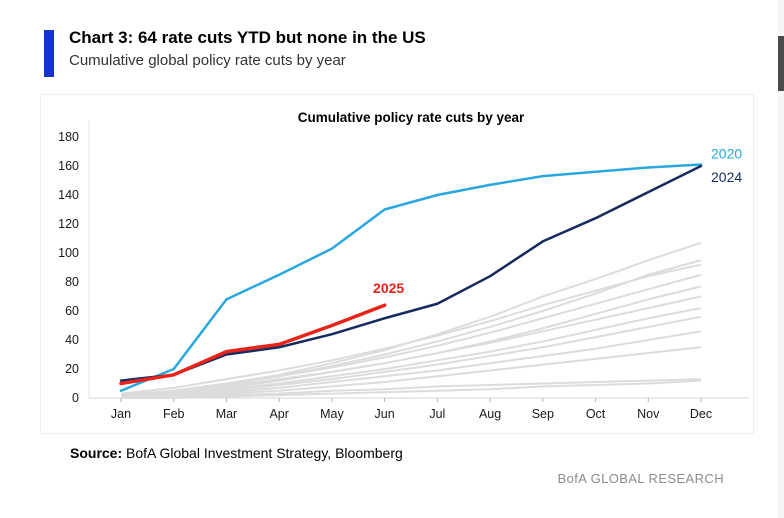 The width and height of the screenshot is (784, 518). Describe the element at coordinates (68, 253) in the screenshot. I see `y-tick-label: 100` at that location.